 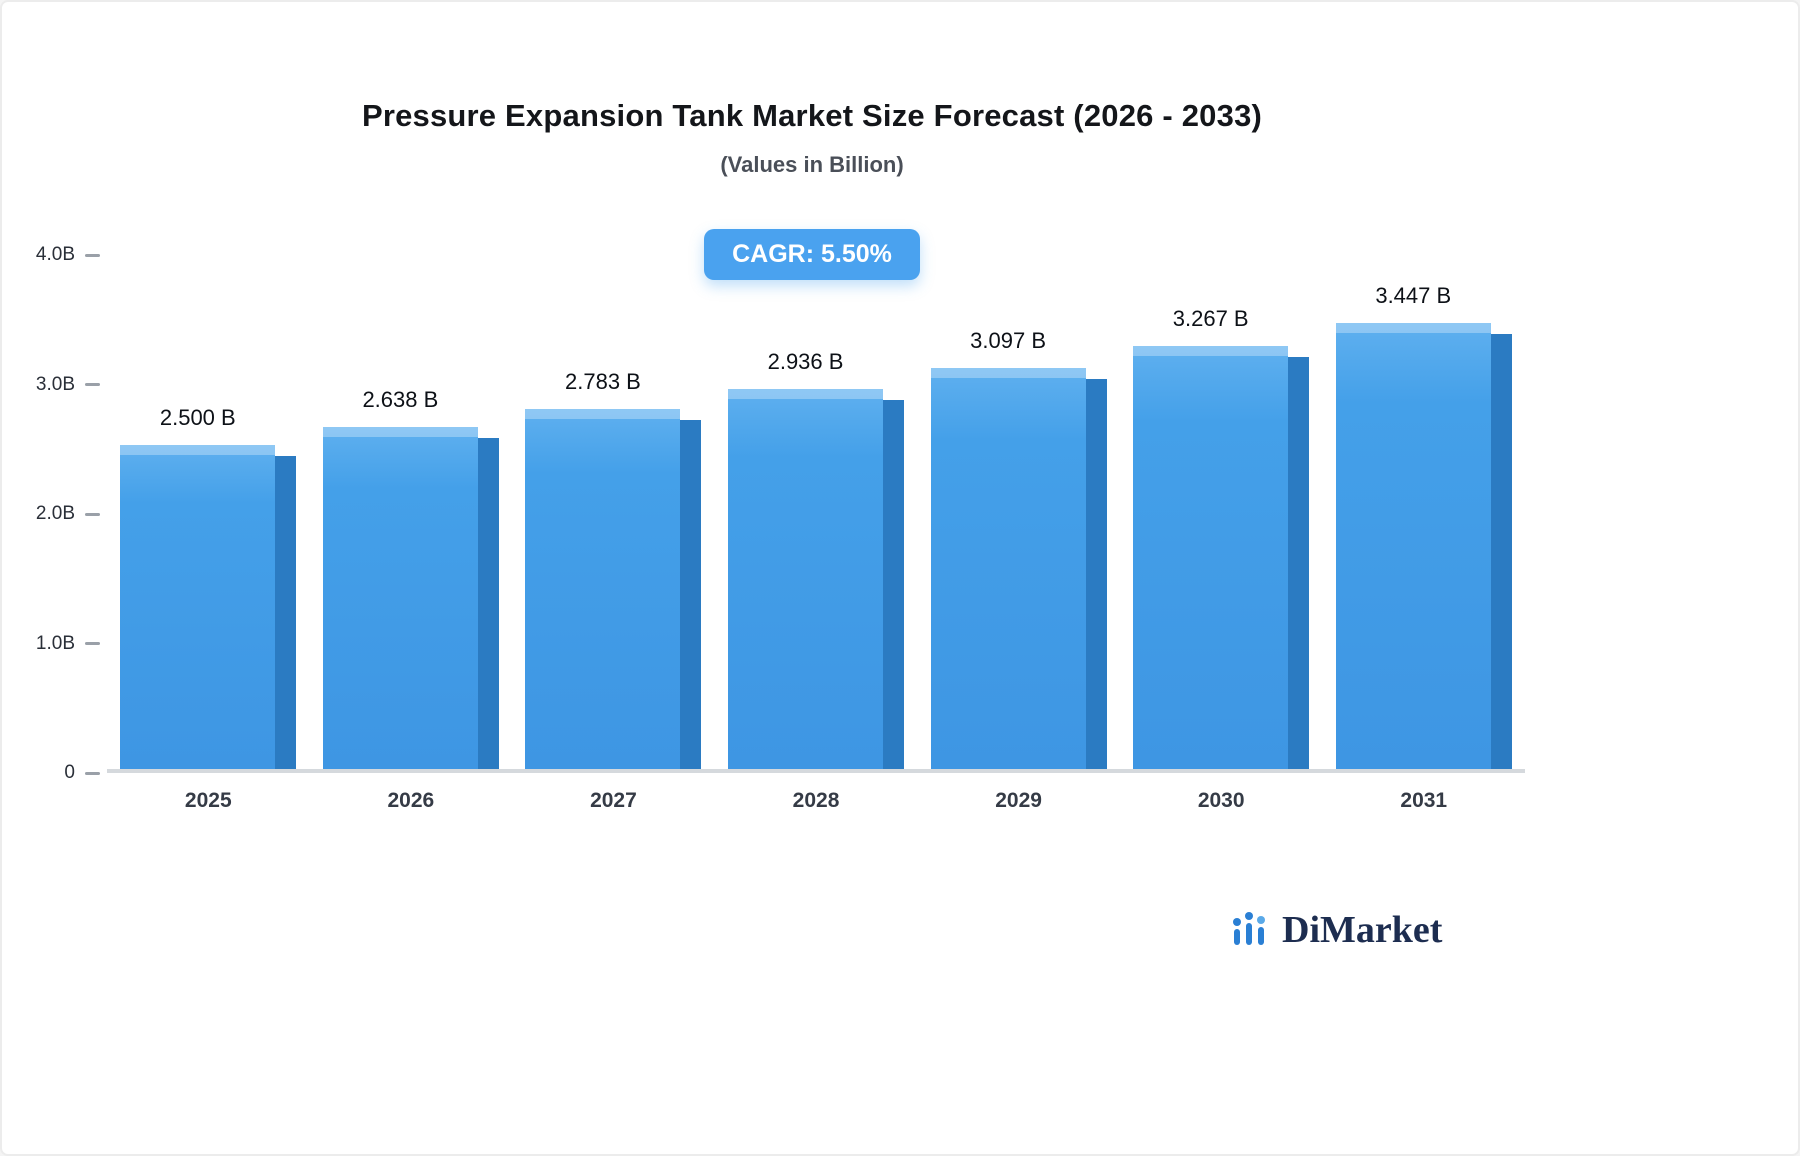 What do you see at coordinates (55, 384) in the screenshot?
I see `y-tick-label: 3.0B` at bounding box center [55, 384].